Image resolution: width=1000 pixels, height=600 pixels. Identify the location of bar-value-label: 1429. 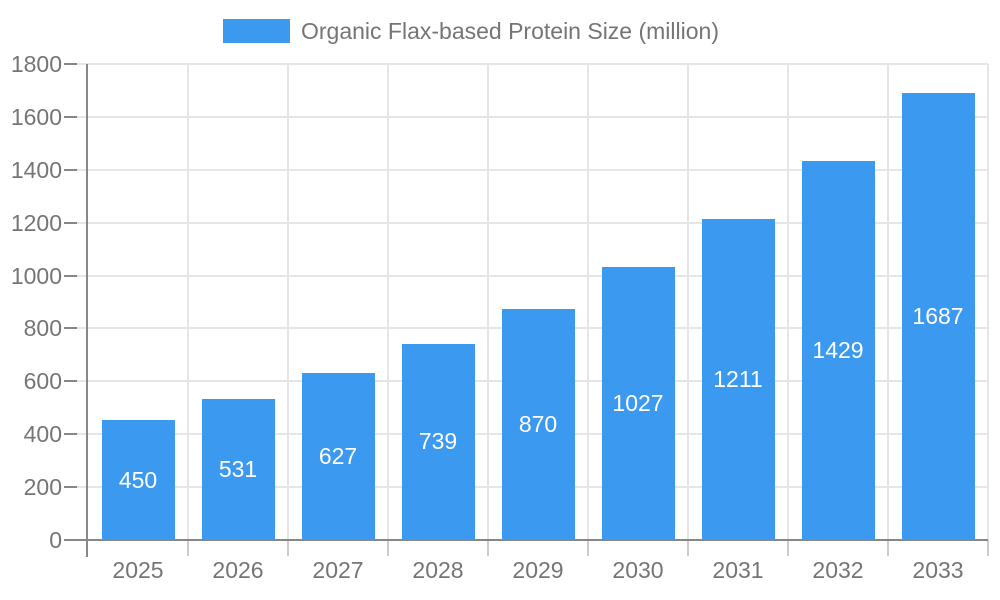
(838, 350).